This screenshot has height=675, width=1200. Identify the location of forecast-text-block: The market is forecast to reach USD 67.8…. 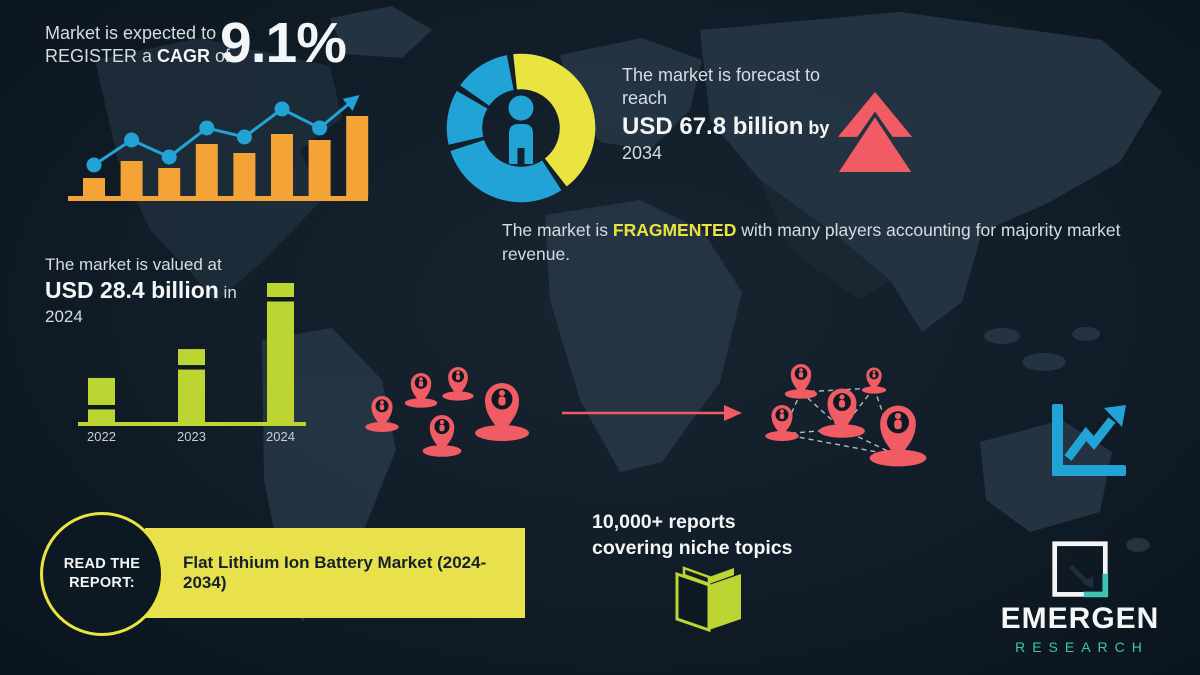
(772, 114).